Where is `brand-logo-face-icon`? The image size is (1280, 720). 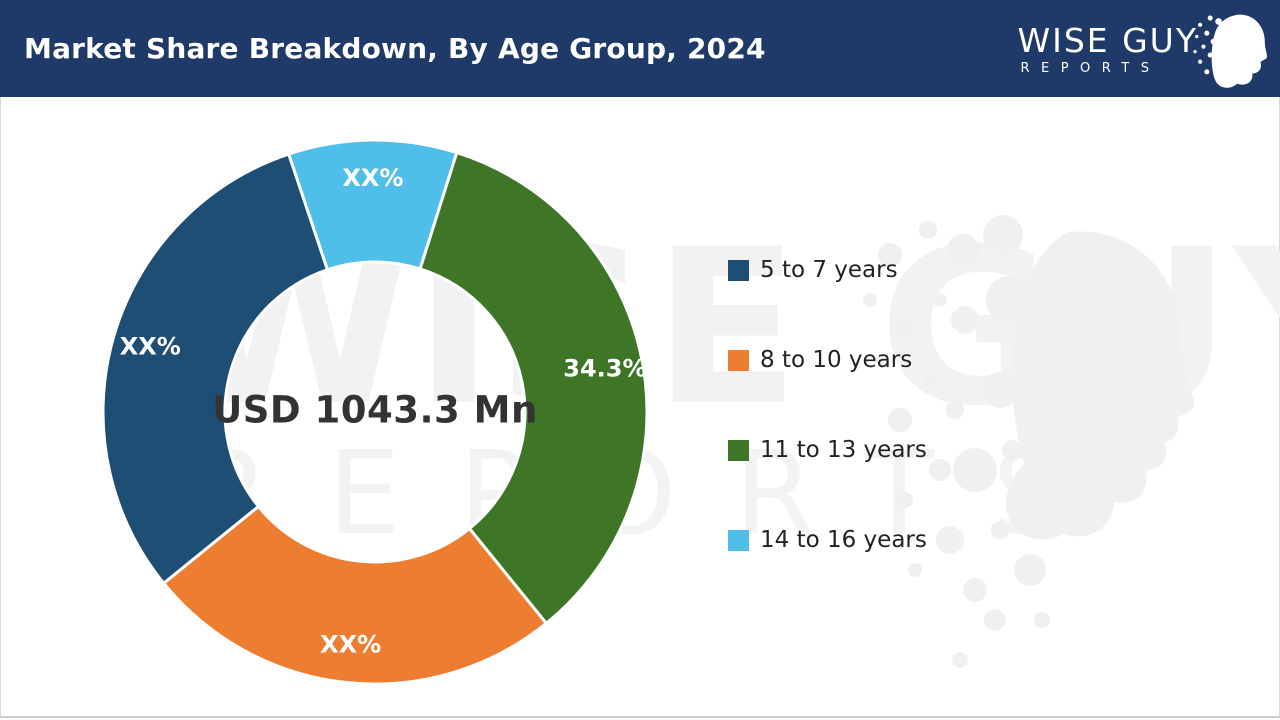 brand-logo-face-icon is located at coordinates (1230, 51).